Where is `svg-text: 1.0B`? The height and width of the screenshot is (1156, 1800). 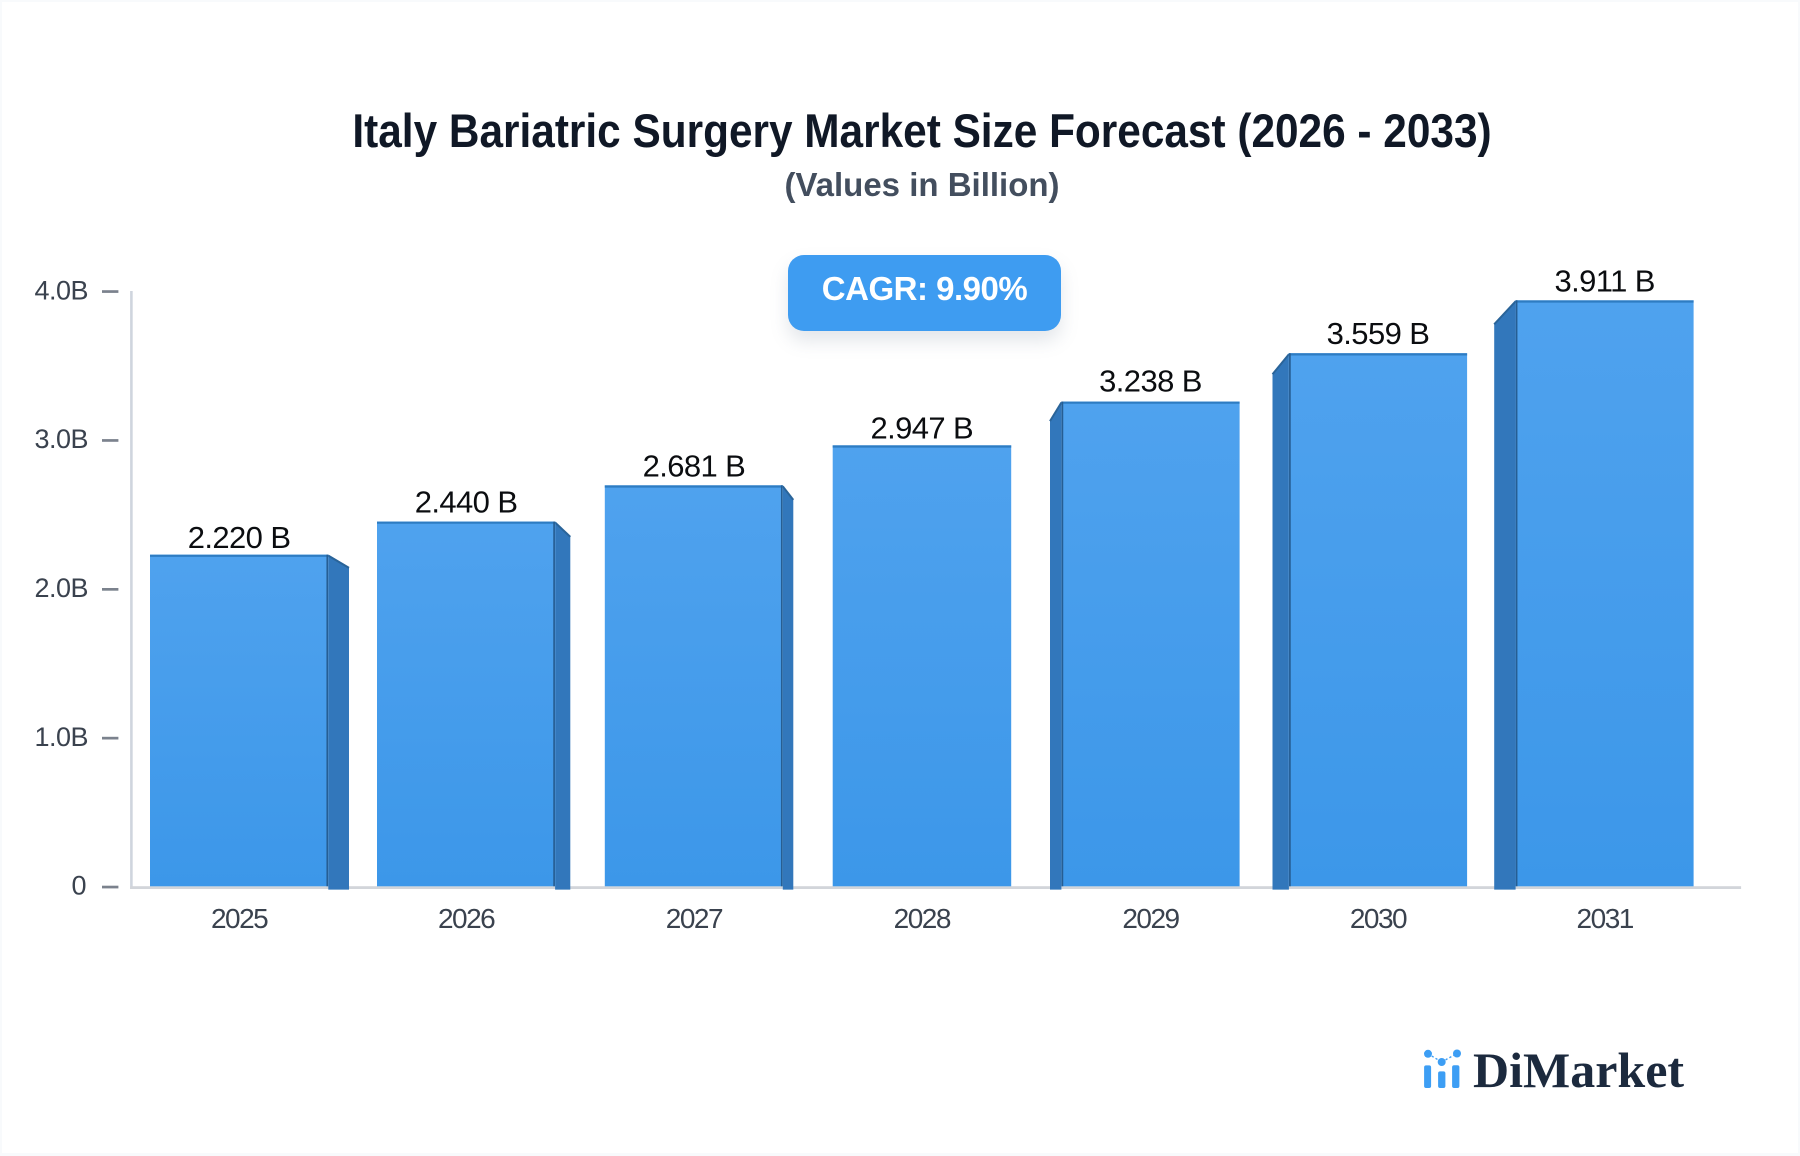 svg-text: 1.0B is located at coordinates (61, 737).